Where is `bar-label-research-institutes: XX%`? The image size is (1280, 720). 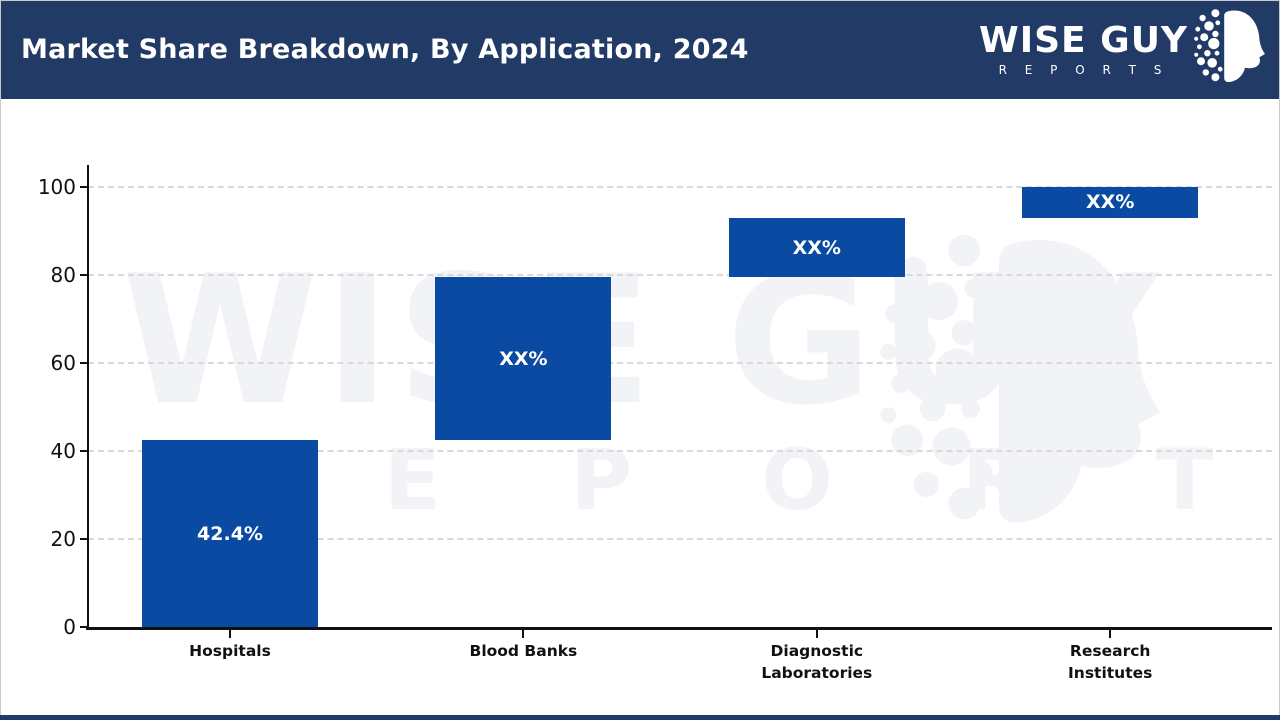 bar-label-research-institutes: XX% is located at coordinates (1110, 202).